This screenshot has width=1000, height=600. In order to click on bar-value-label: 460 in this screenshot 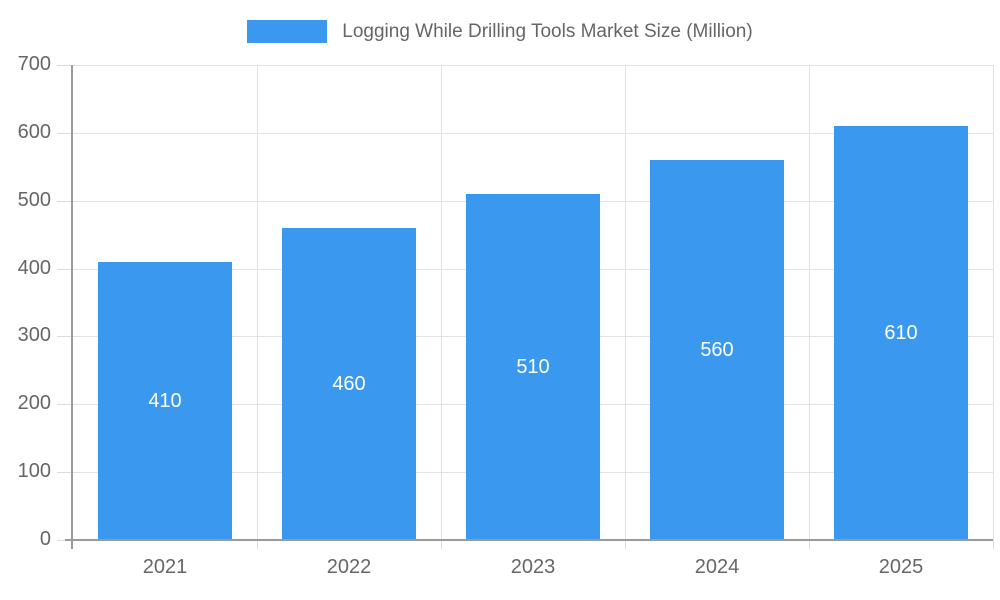, I will do `click(349, 383)`.